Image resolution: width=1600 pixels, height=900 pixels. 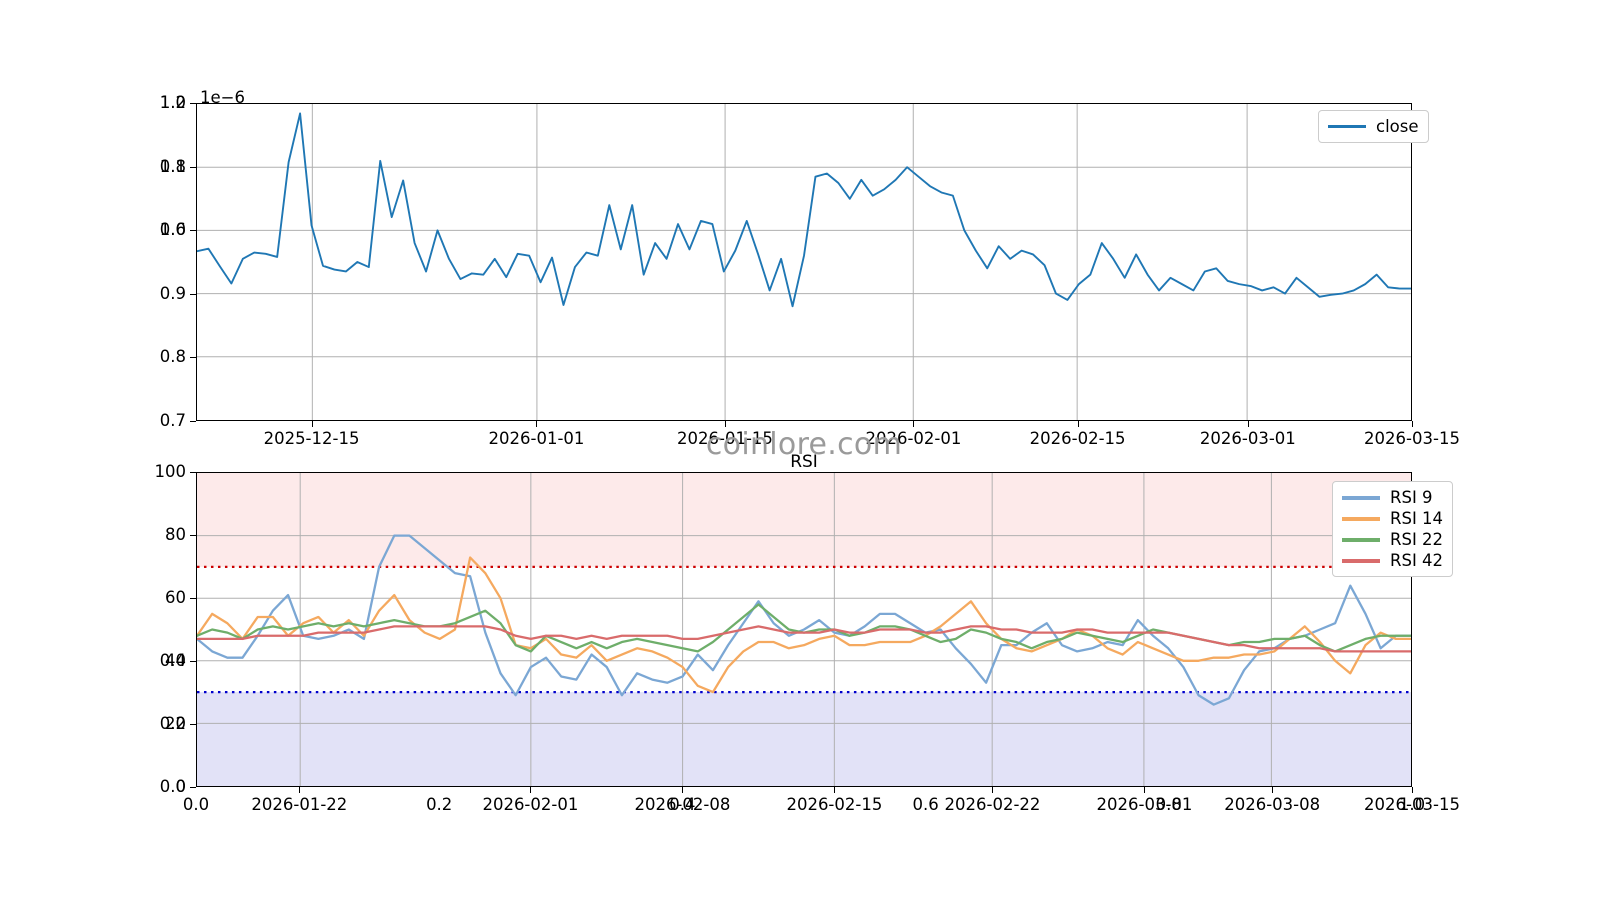 What do you see at coordinates (1144, 804) in the screenshot?
I see `rsi-x-tick-label: 2026-03-01` at bounding box center [1144, 804].